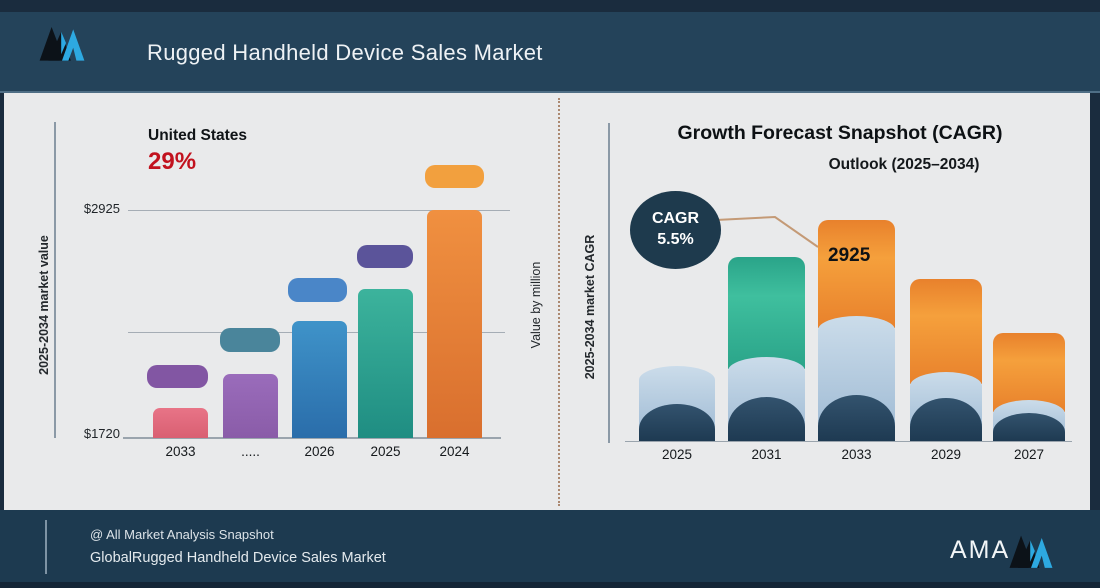 The image size is (1100, 588). What do you see at coordinates (904, 164) in the screenshot?
I see `right-chart-subtitle: Outlook (2025–2034)` at bounding box center [904, 164].